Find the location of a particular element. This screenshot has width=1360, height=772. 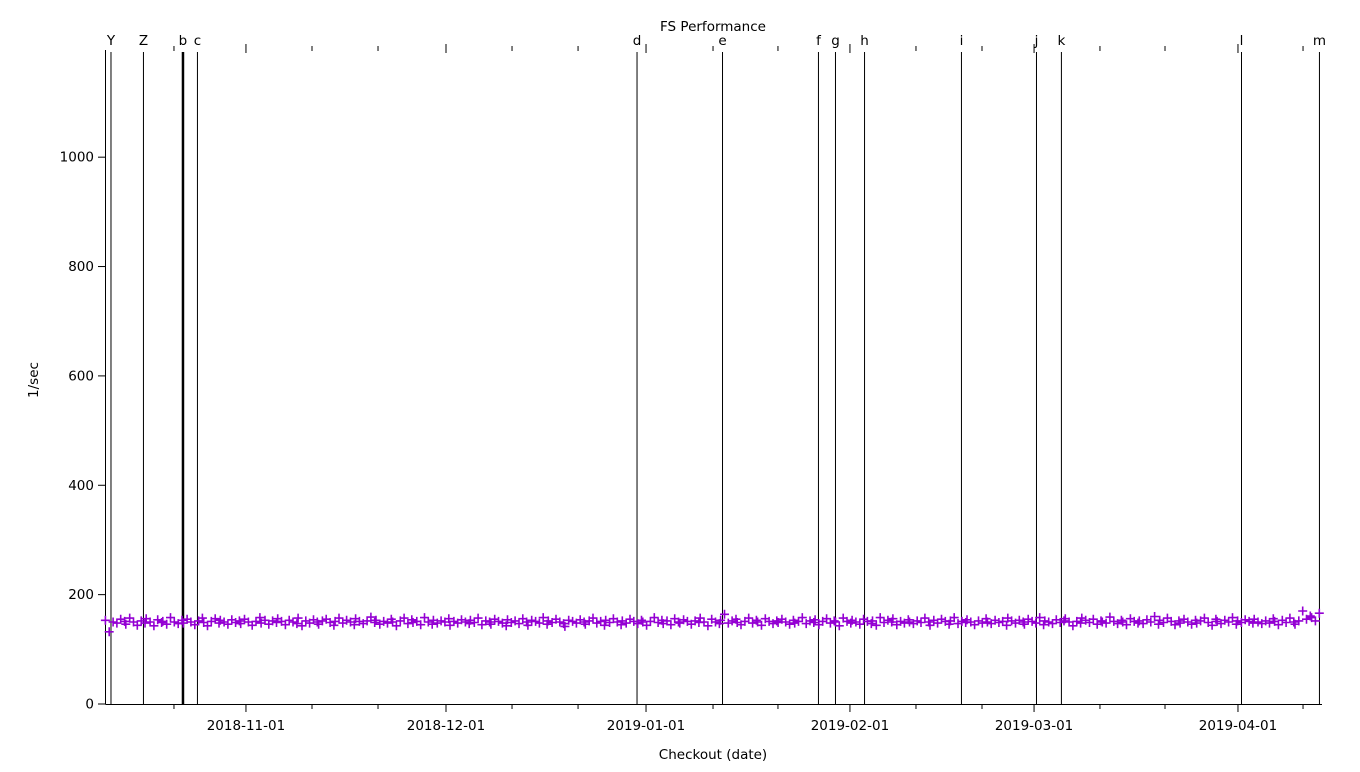

x-tick-label: 2019-04-01 is located at coordinates (1238, 726).